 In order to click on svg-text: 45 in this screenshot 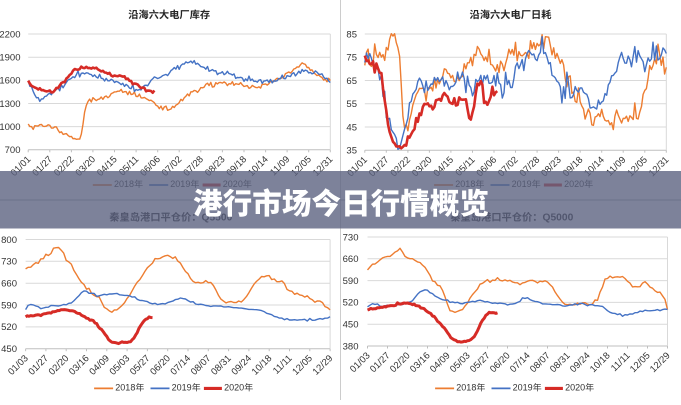, I will do `click(351, 127)`.